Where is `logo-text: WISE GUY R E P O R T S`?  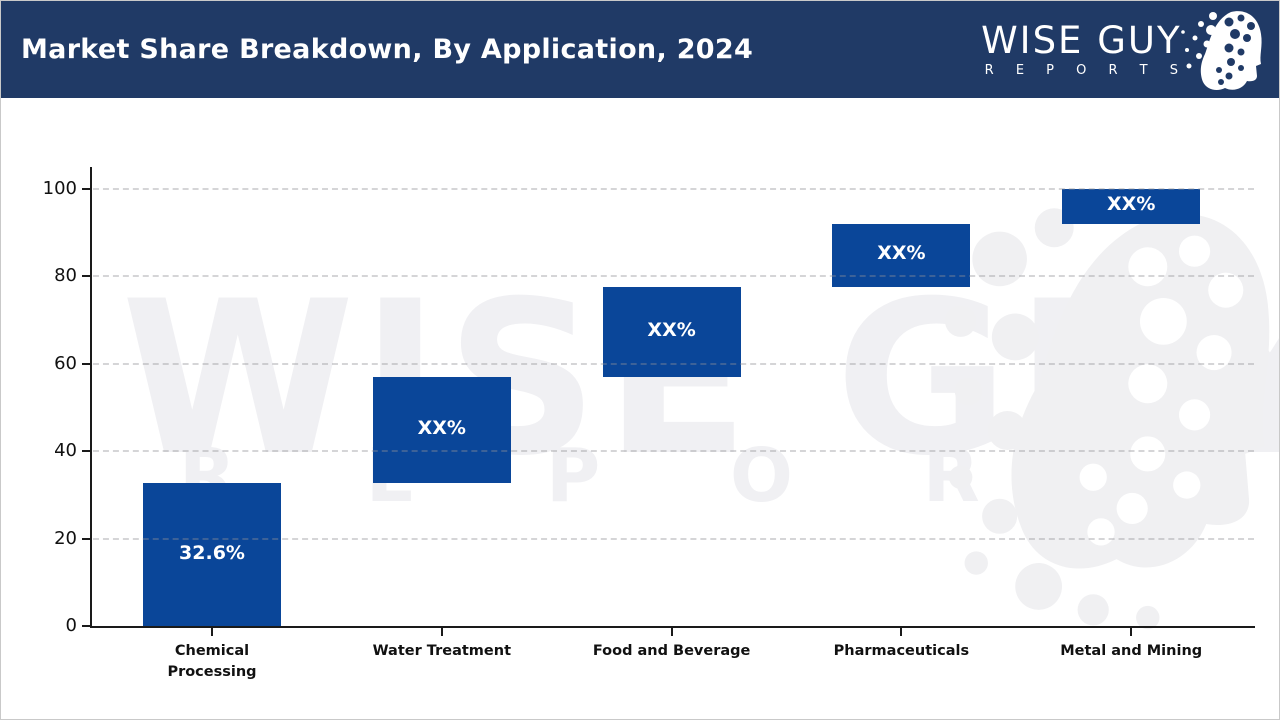
logo-text: WISE GUY R E P O R T S is located at coordinates (1081, 50).